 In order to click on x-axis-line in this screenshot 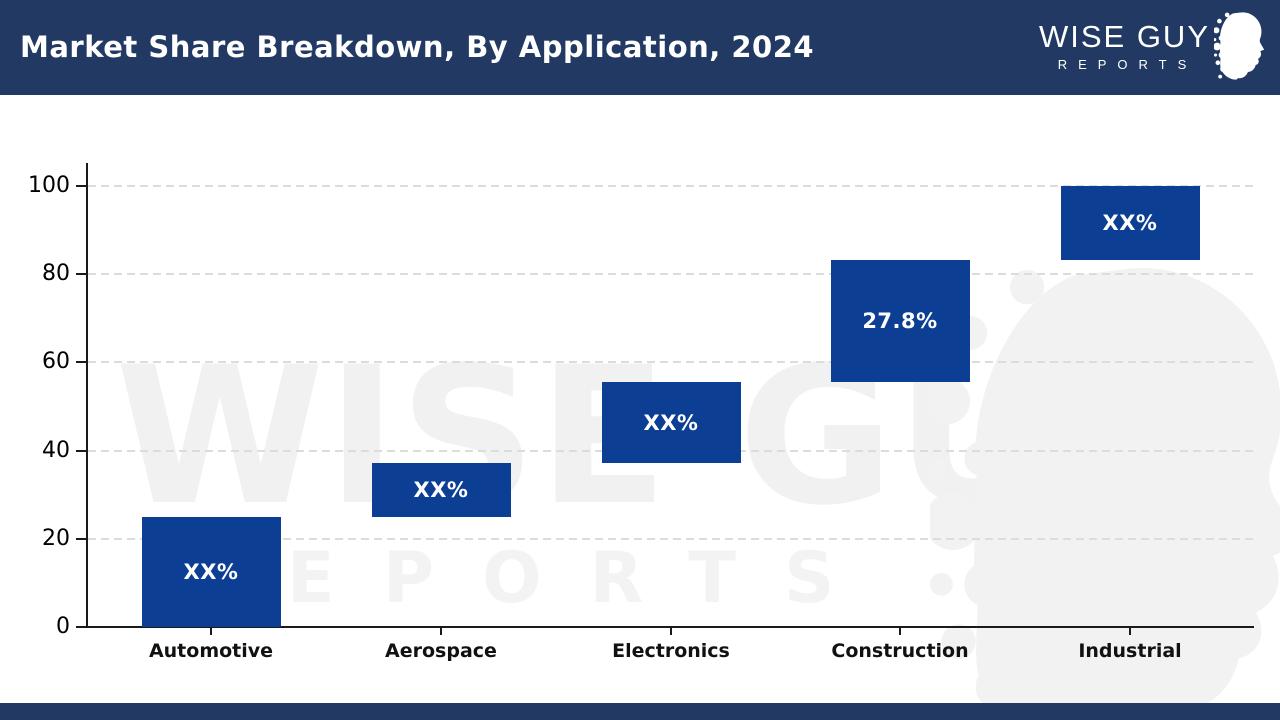, I will do `click(670, 627)`.